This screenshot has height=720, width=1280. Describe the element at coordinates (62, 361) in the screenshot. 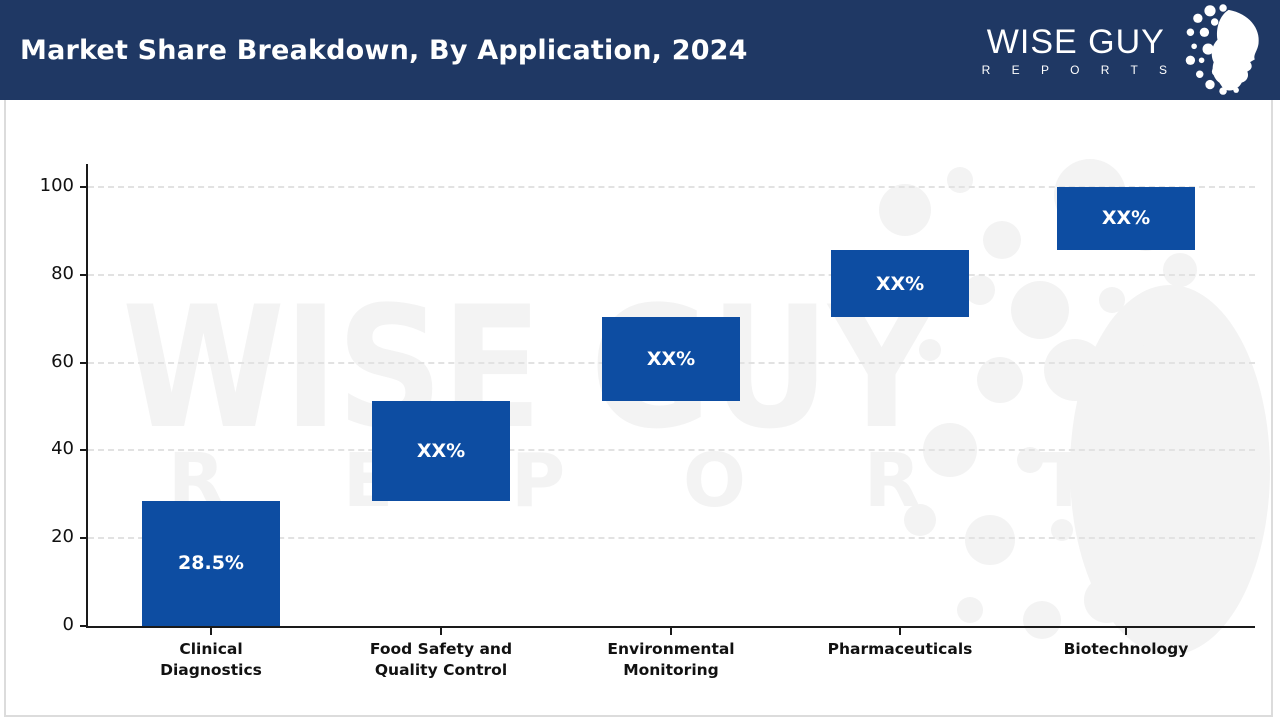

I see `y-tick-label: 60` at that location.